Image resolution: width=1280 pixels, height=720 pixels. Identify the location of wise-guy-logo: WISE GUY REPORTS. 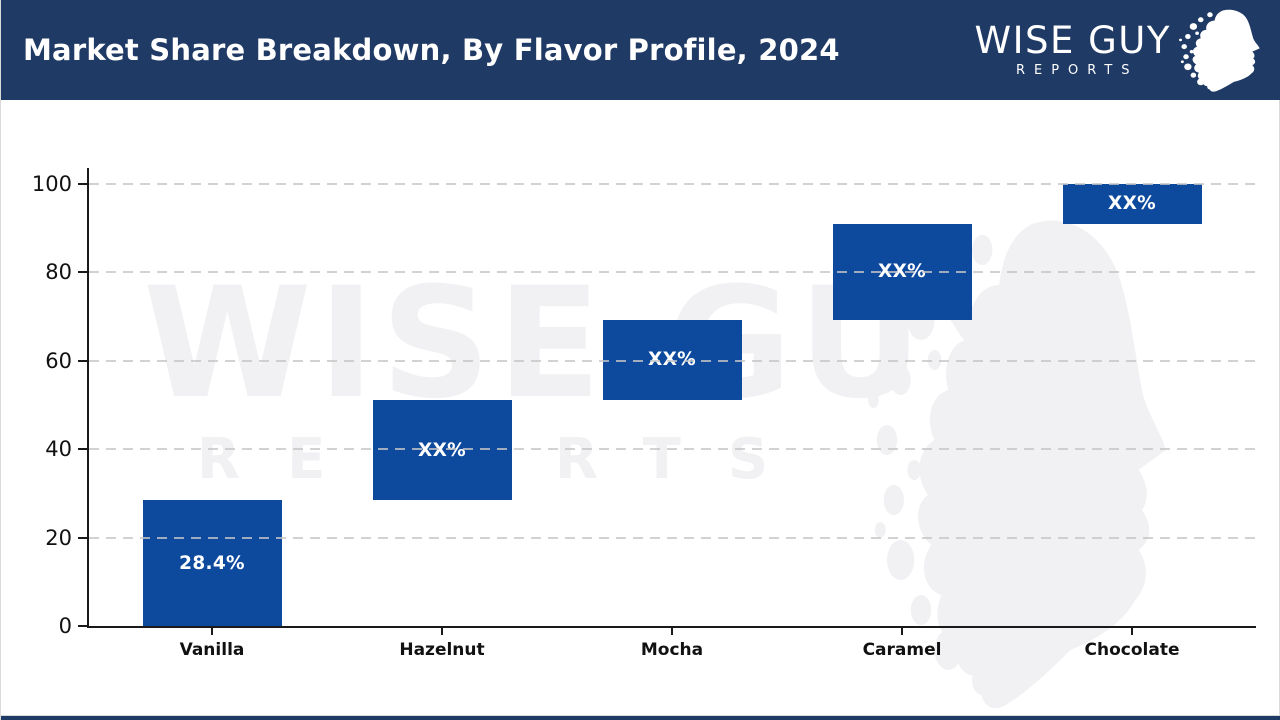
(1121, 50).